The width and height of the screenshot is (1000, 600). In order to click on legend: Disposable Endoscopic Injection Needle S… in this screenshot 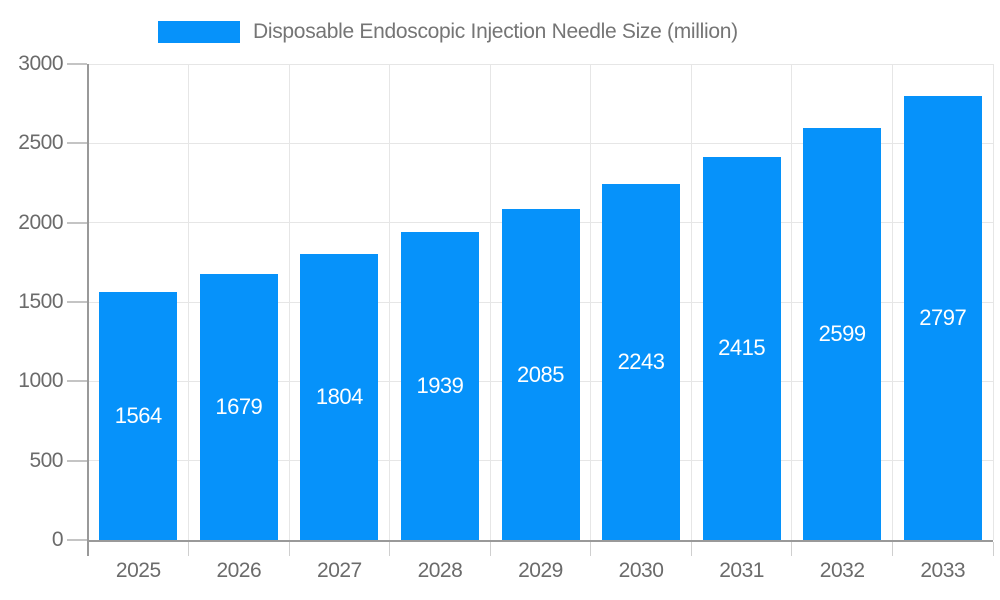, I will do `click(448, 32)`.